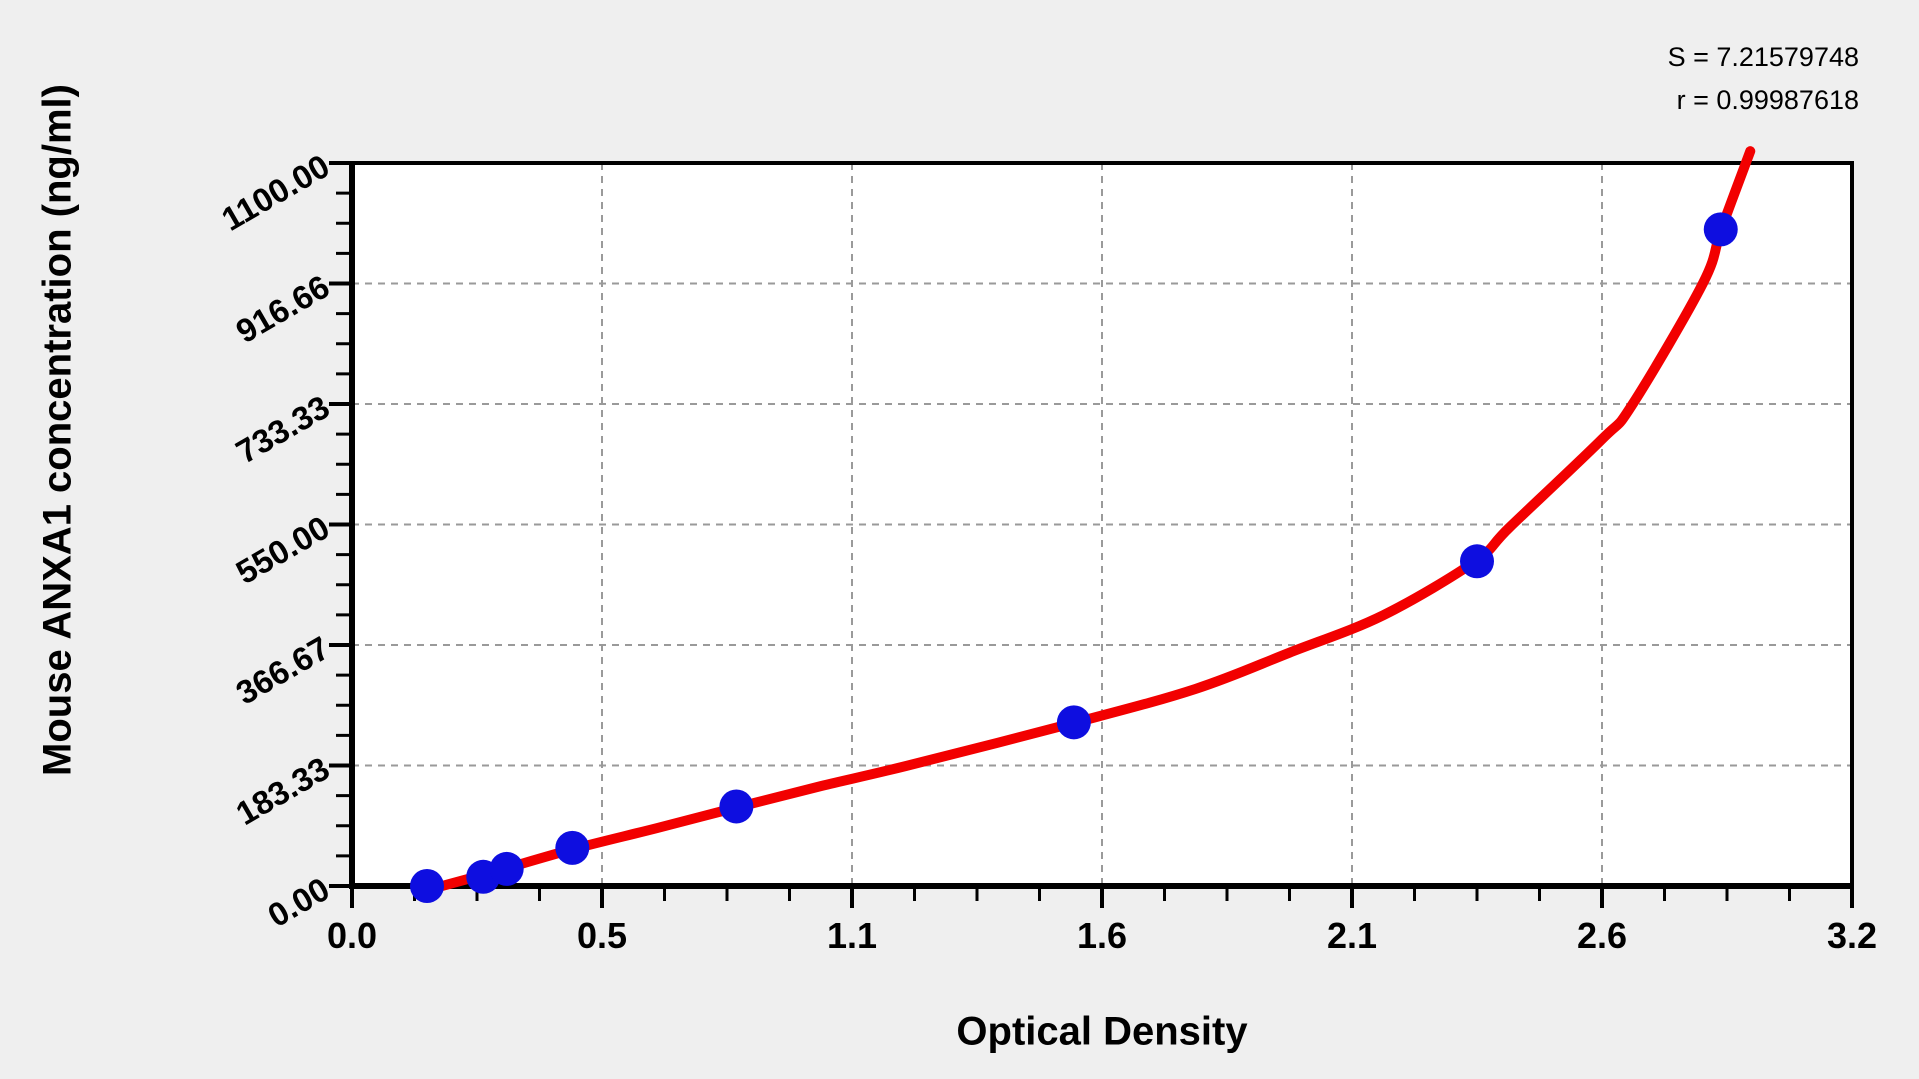  What do you see at coordinates (1102, 1031) in the screenshot?
I see `x-axis-title: Optical Density` at bounding box center [1102, 1031].